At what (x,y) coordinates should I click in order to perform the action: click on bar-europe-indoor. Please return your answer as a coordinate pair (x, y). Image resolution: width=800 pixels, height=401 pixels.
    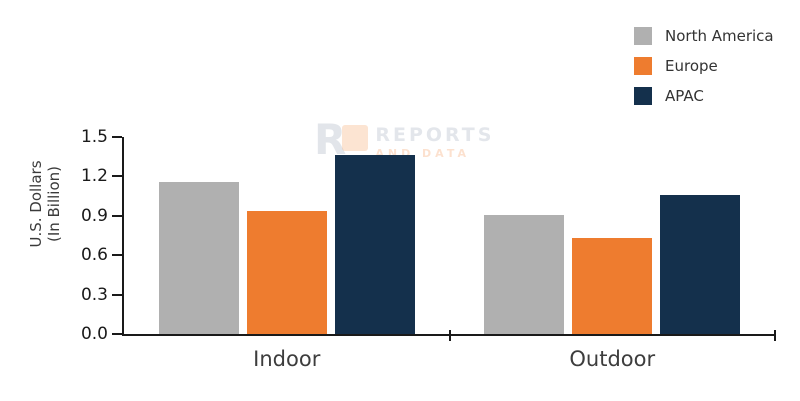
    Looking at the image, I should click on (286, 272).